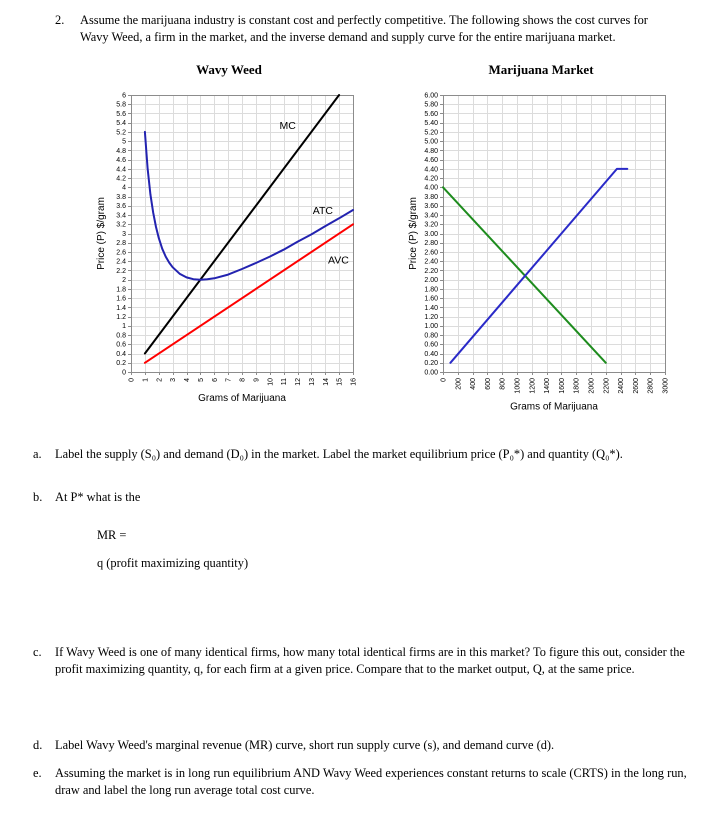 The image size is (707, 832). What do you see at coordinates (124, 234) in the screenshot?
I see `svg-text: 3` at bounding box center [124, 234].